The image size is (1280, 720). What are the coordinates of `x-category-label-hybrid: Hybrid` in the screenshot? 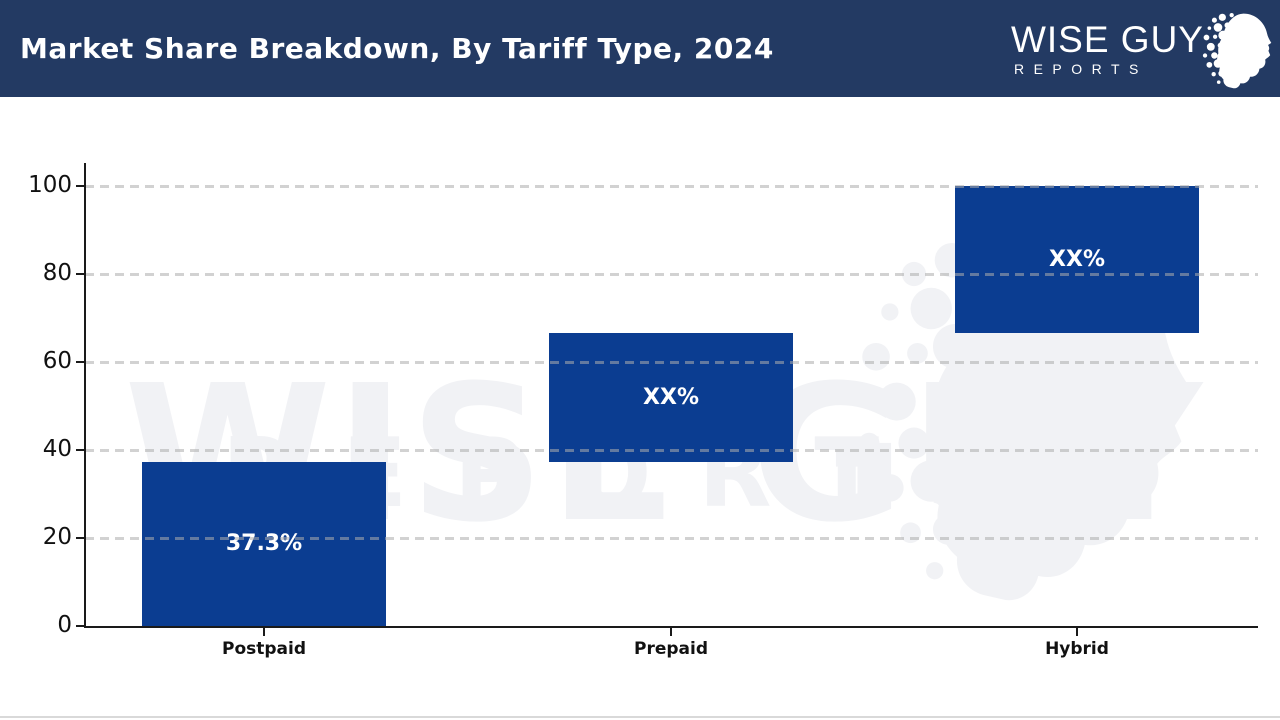 It's located at (1077, 649).